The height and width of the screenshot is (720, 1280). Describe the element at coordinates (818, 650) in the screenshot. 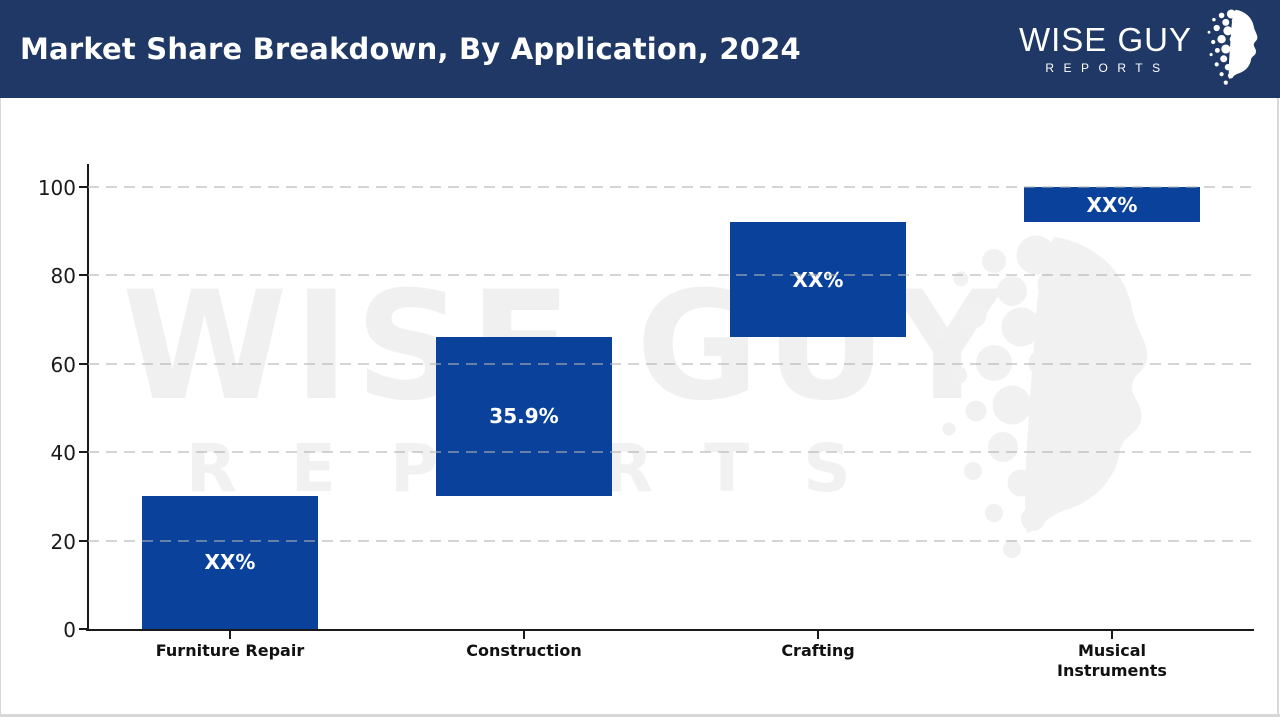

I see `x-tick-label-crafting: Crafting` at that location.